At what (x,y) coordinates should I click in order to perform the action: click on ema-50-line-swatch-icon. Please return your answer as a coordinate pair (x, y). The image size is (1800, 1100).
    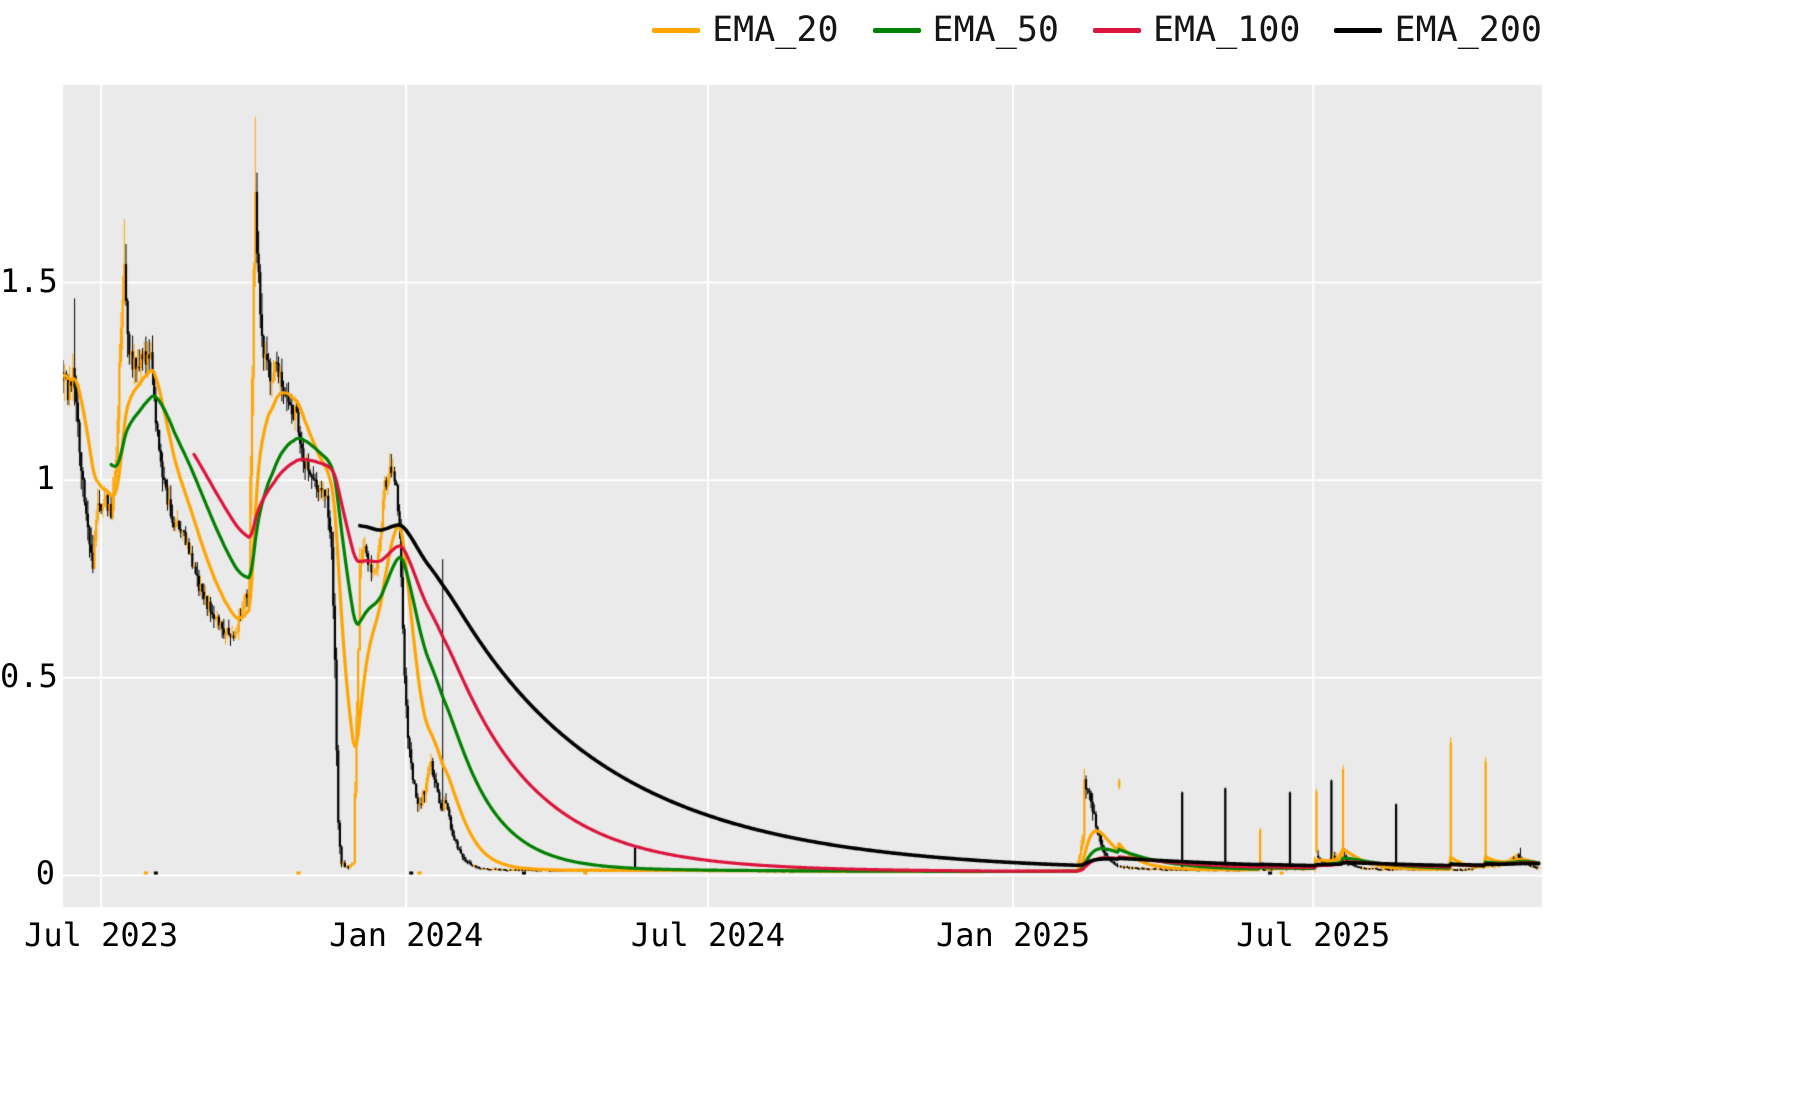
    Looking at the image, I should click on (896, 30).